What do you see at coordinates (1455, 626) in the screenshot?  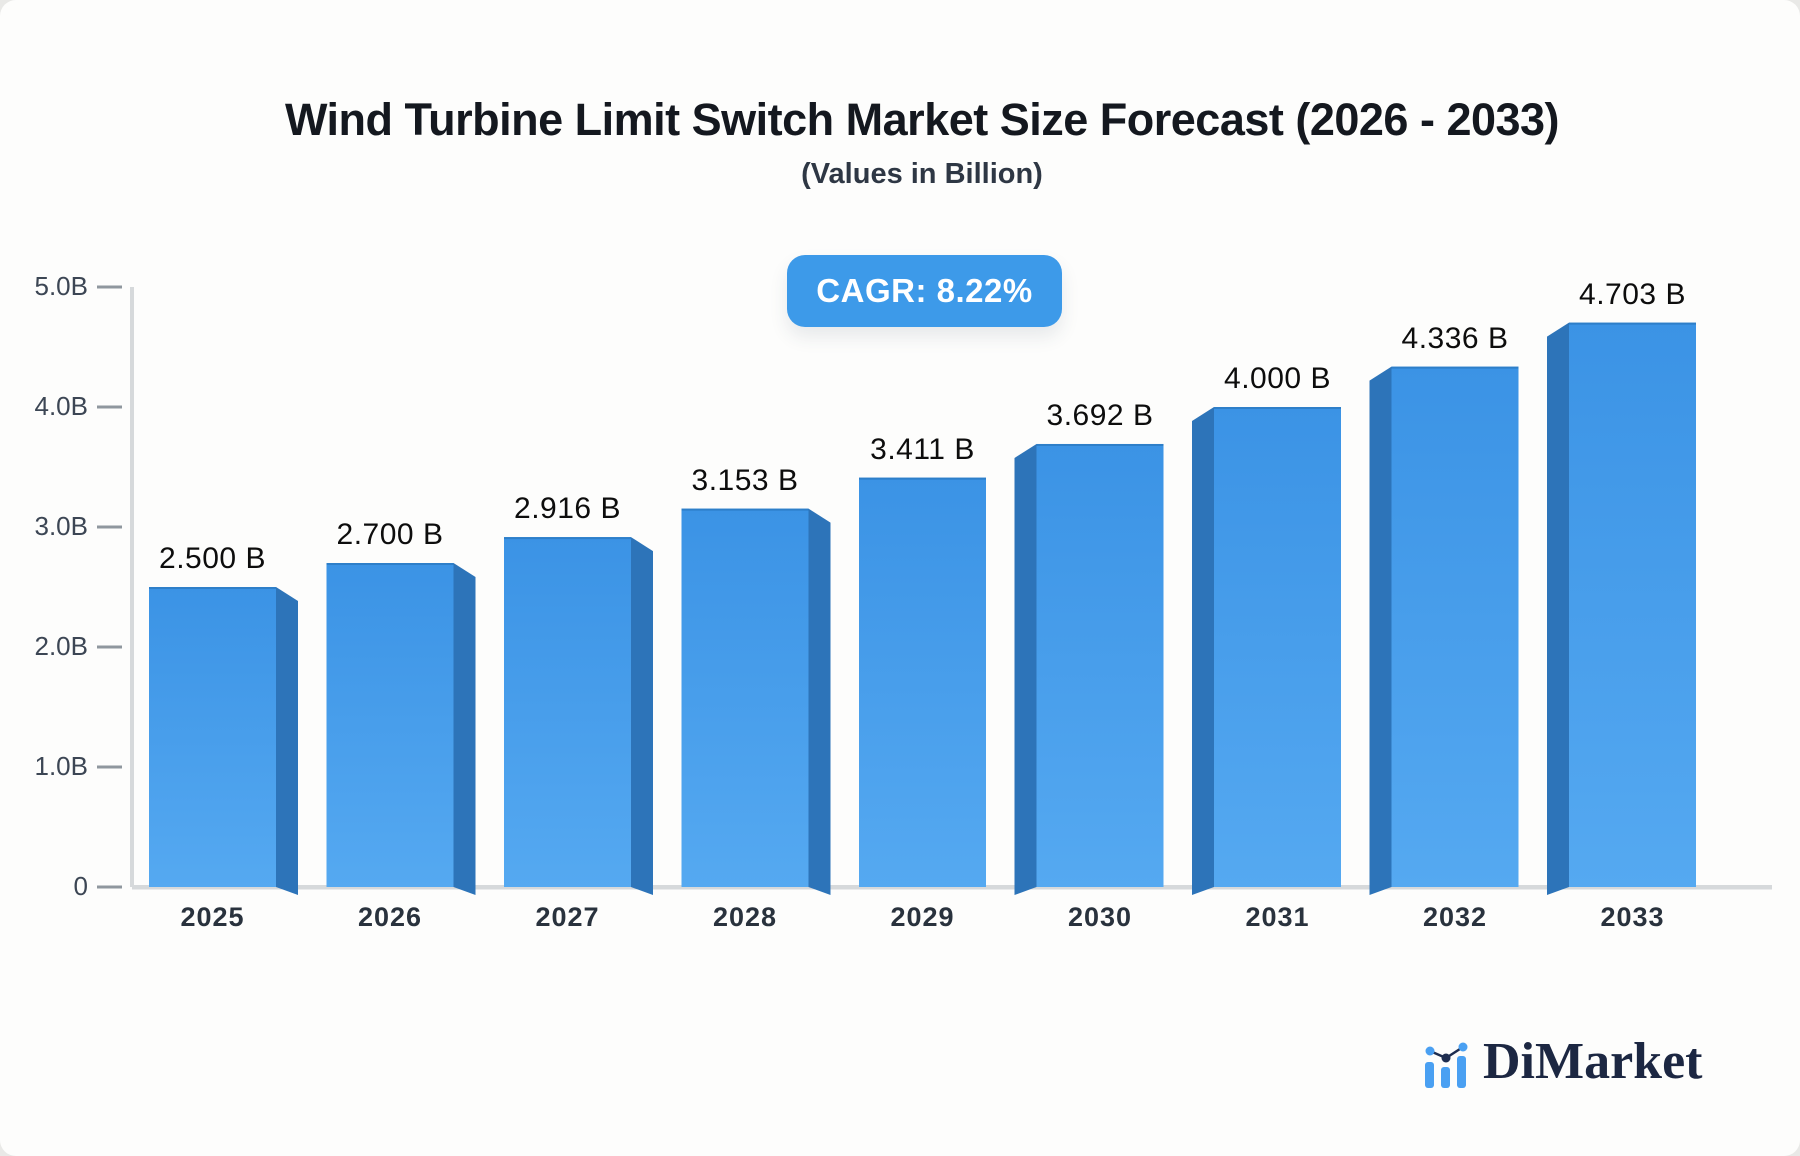 I see `bar-2032` at bounding box center [1455, 626].